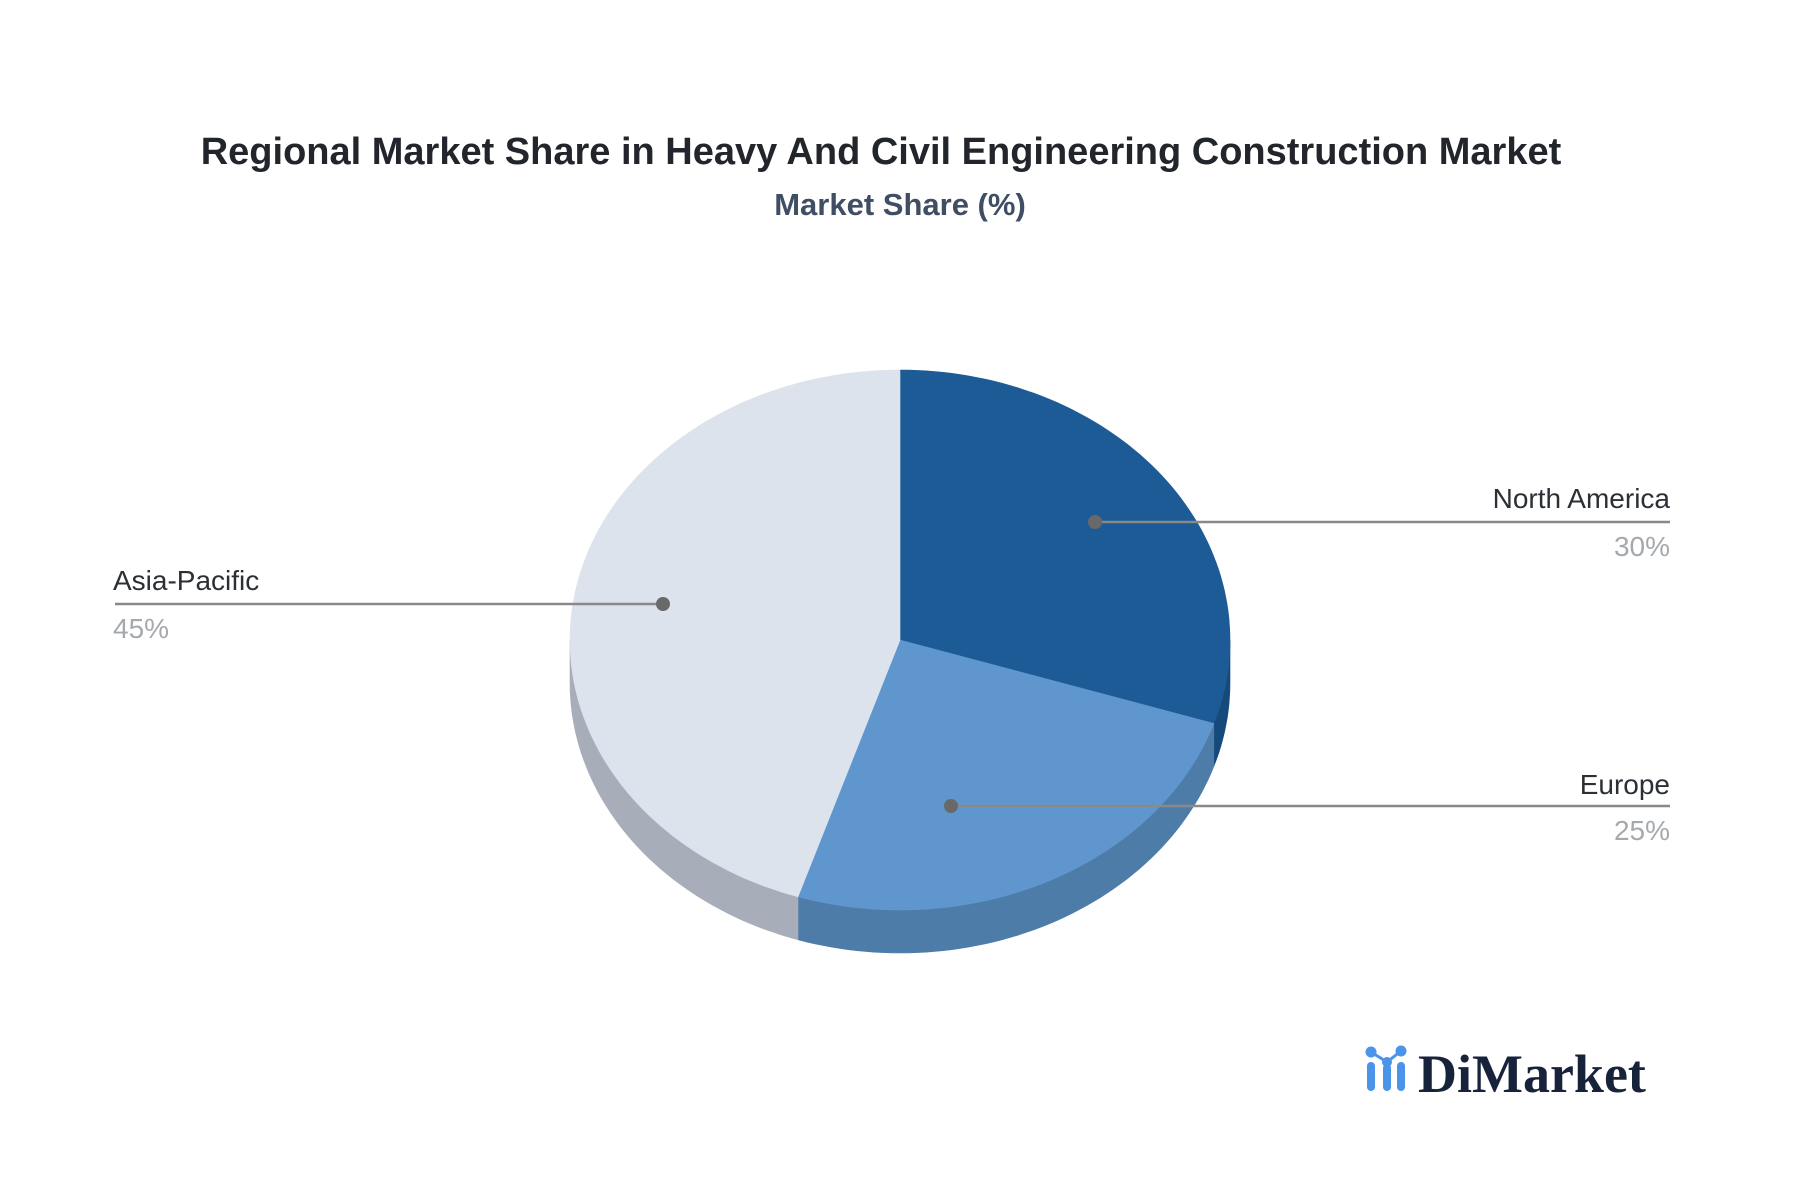  Describe the element at coordinates (1095, 522) in the screenshot. I see `leader-dot-north-america` at that location.